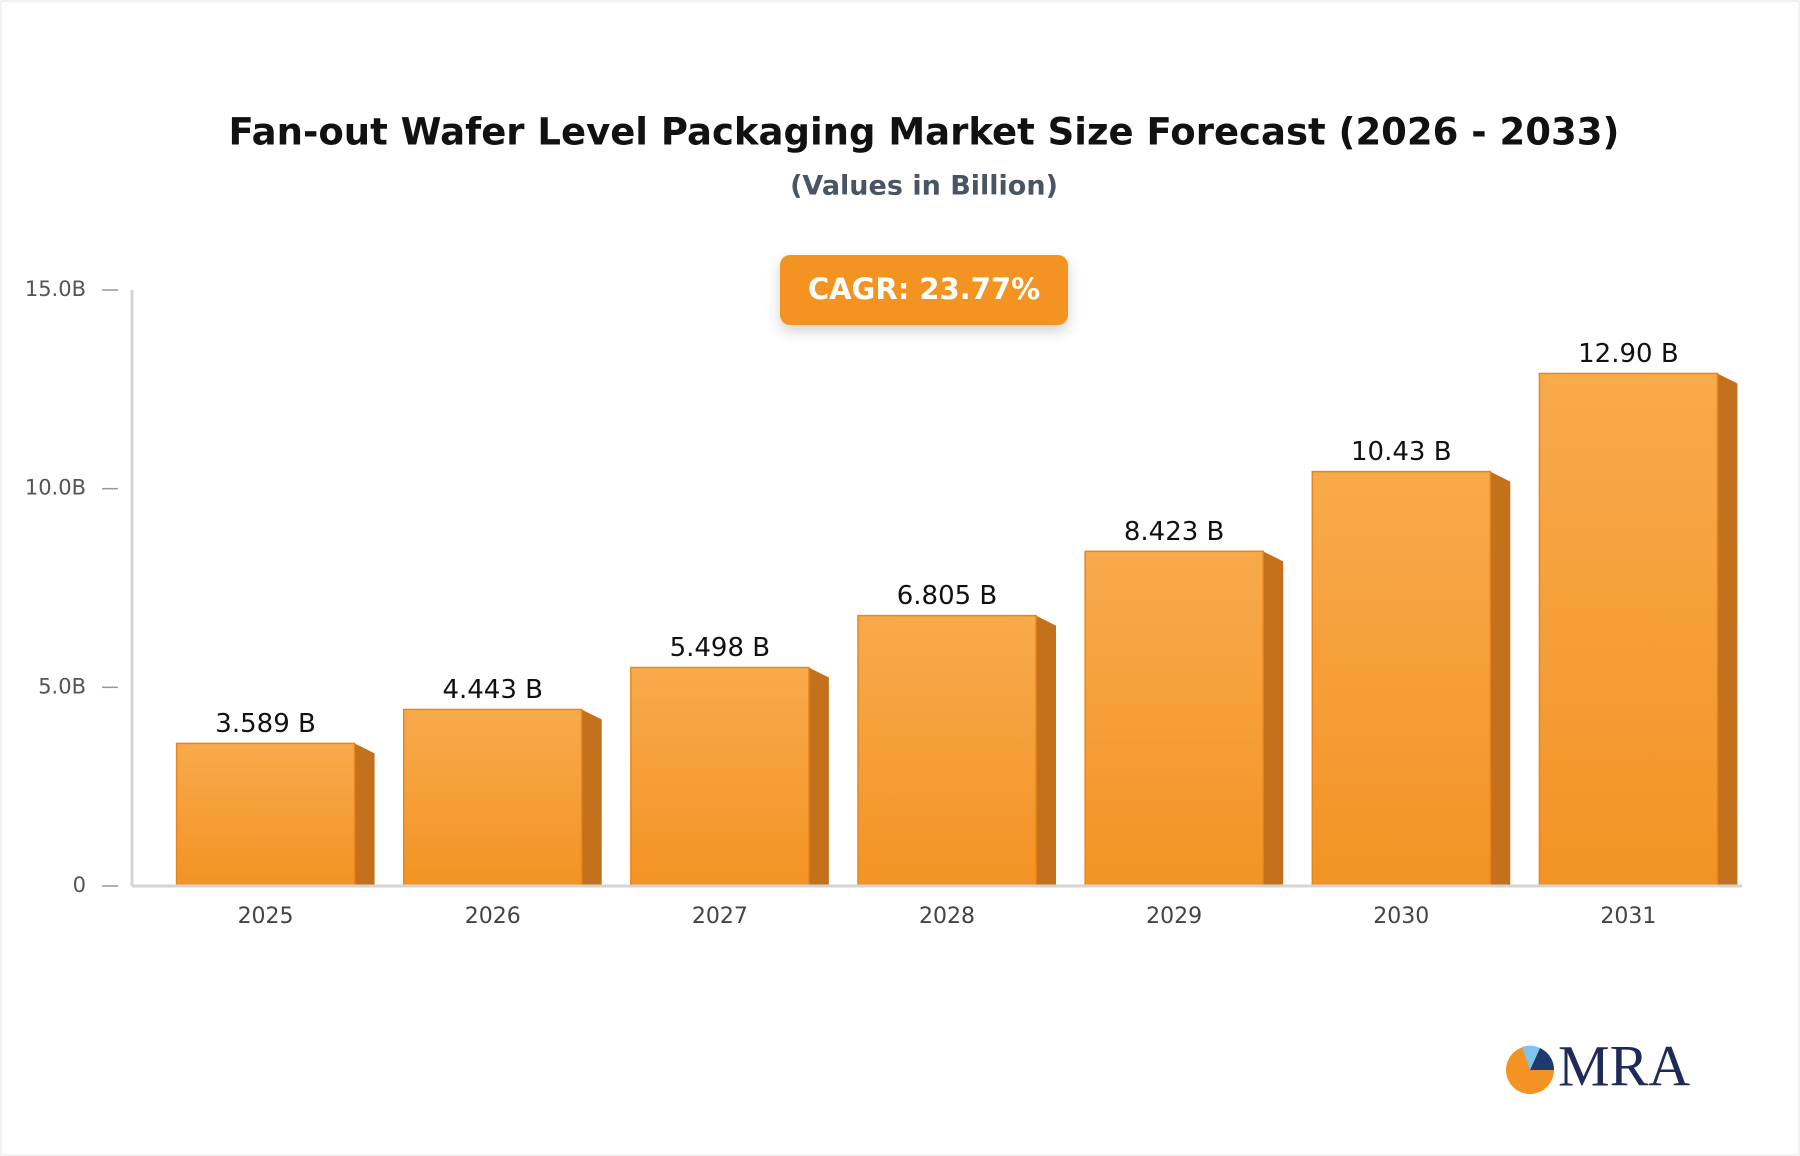  I want to click on y-tick-label: 0, so click(79, 885).